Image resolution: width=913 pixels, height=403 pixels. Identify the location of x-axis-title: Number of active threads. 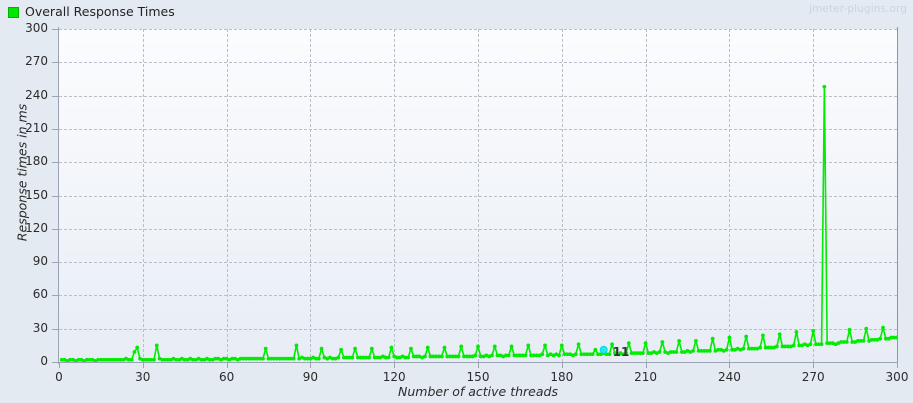
(478, 391).